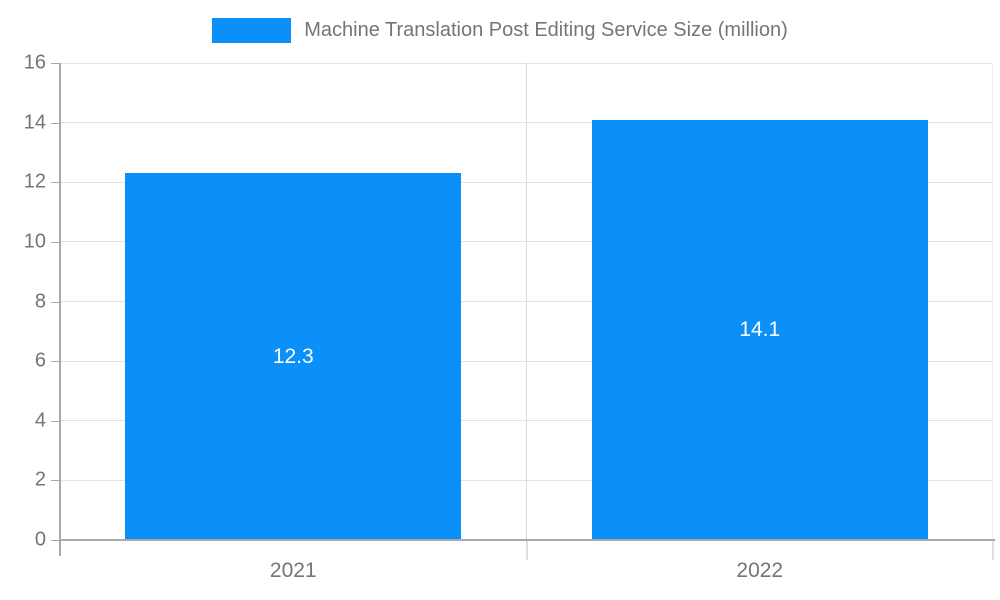 The height and width of the screenshot is (600, 1000). I want to click on y-tick-label: 14, so click(34, 122).